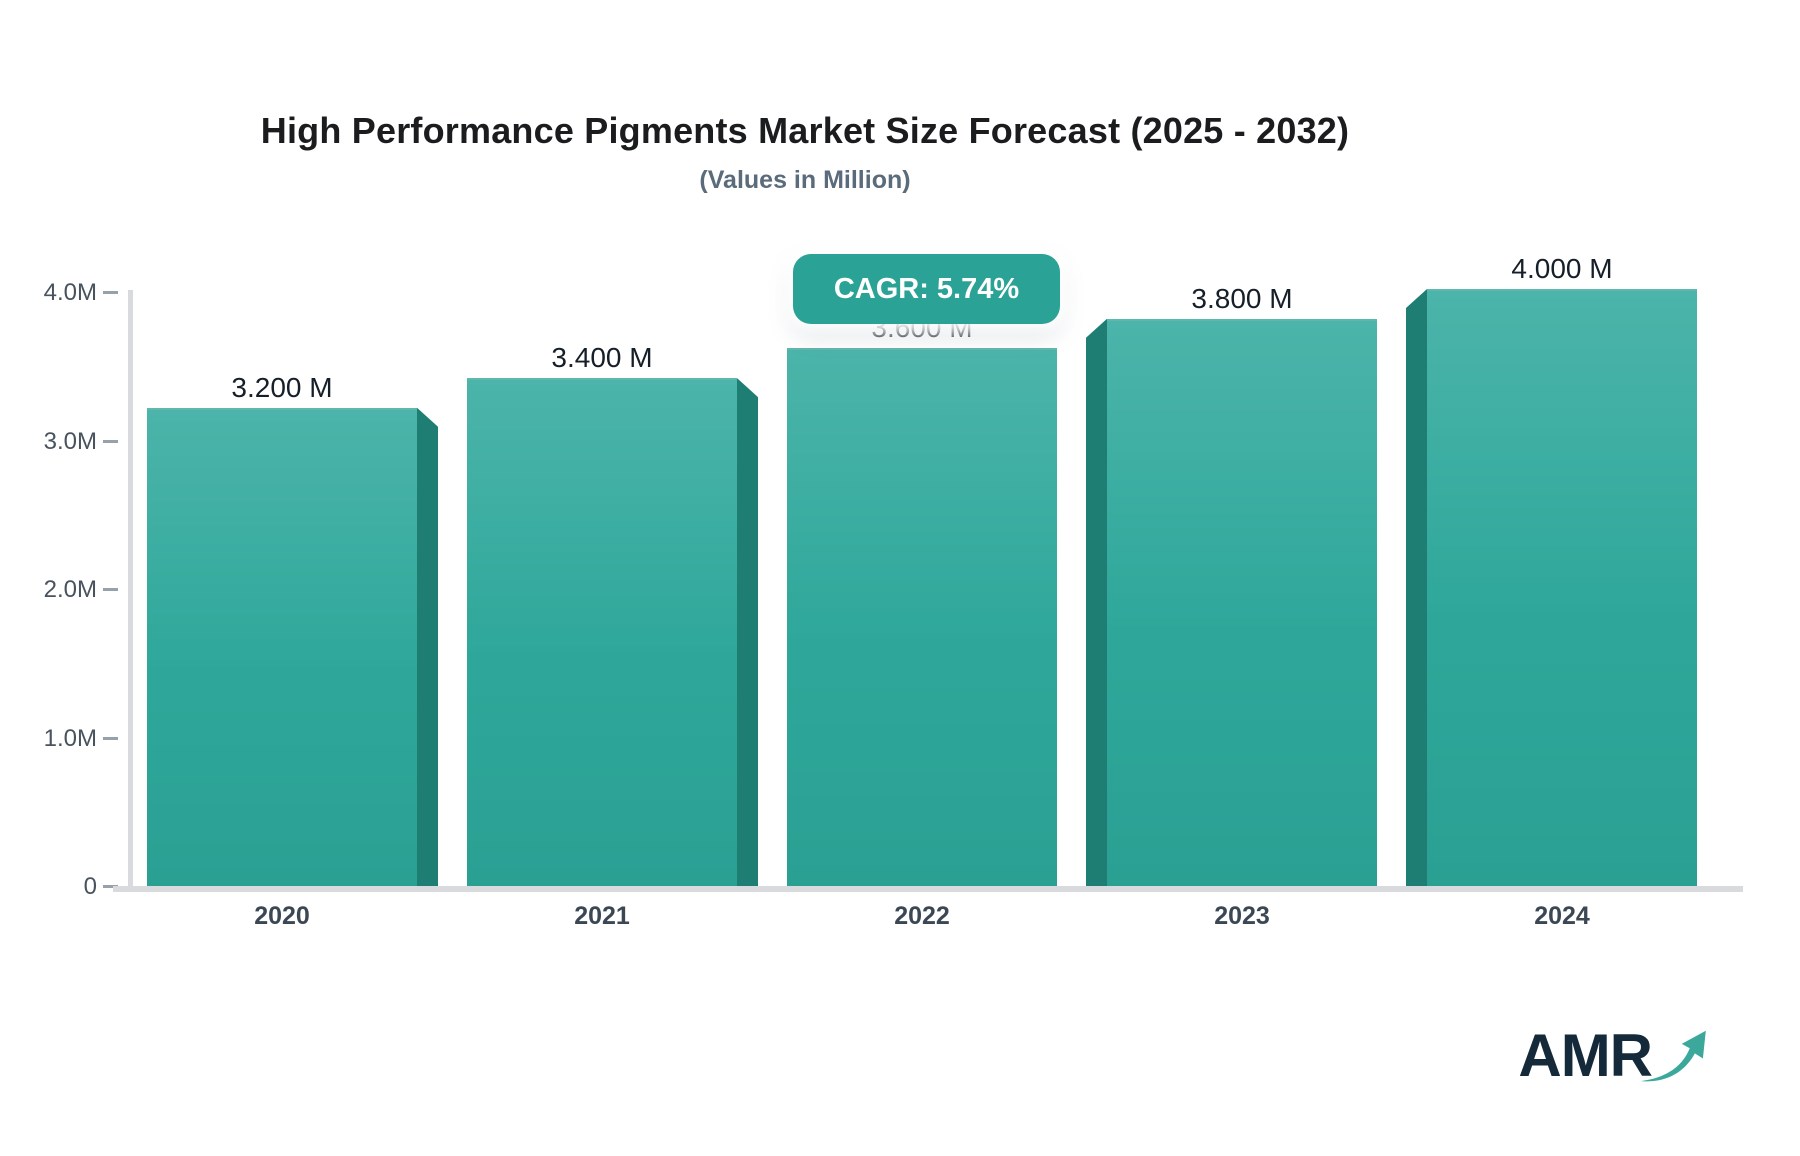 The height and width of the screenshot is (1156, 1800). What do you see at coordinates (1585, 1055) in the screenshot?
I see `logo-text: AMR` at bounding box center [1585, 1055].